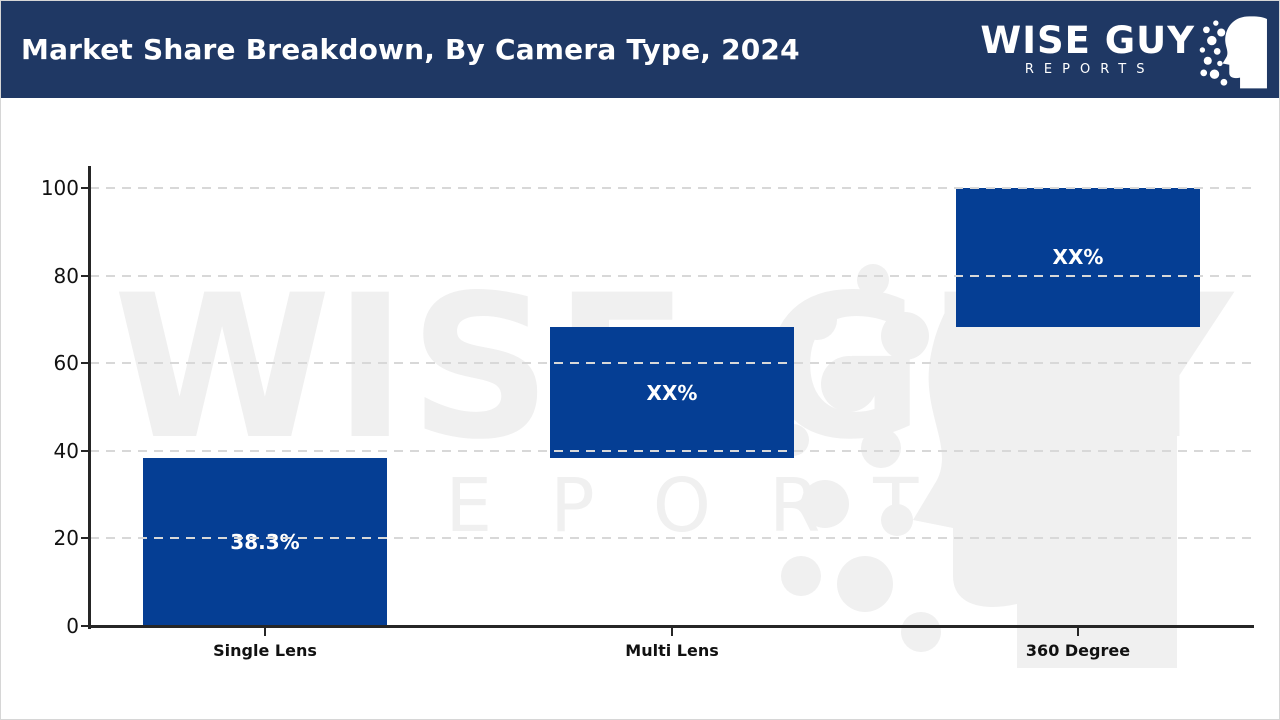 The width and height of the screenshot is (1280, 720). Describe the element at coordinates (1078, 650) in the screenshot. I see `x-tick-label: 360 Degree` at that location.